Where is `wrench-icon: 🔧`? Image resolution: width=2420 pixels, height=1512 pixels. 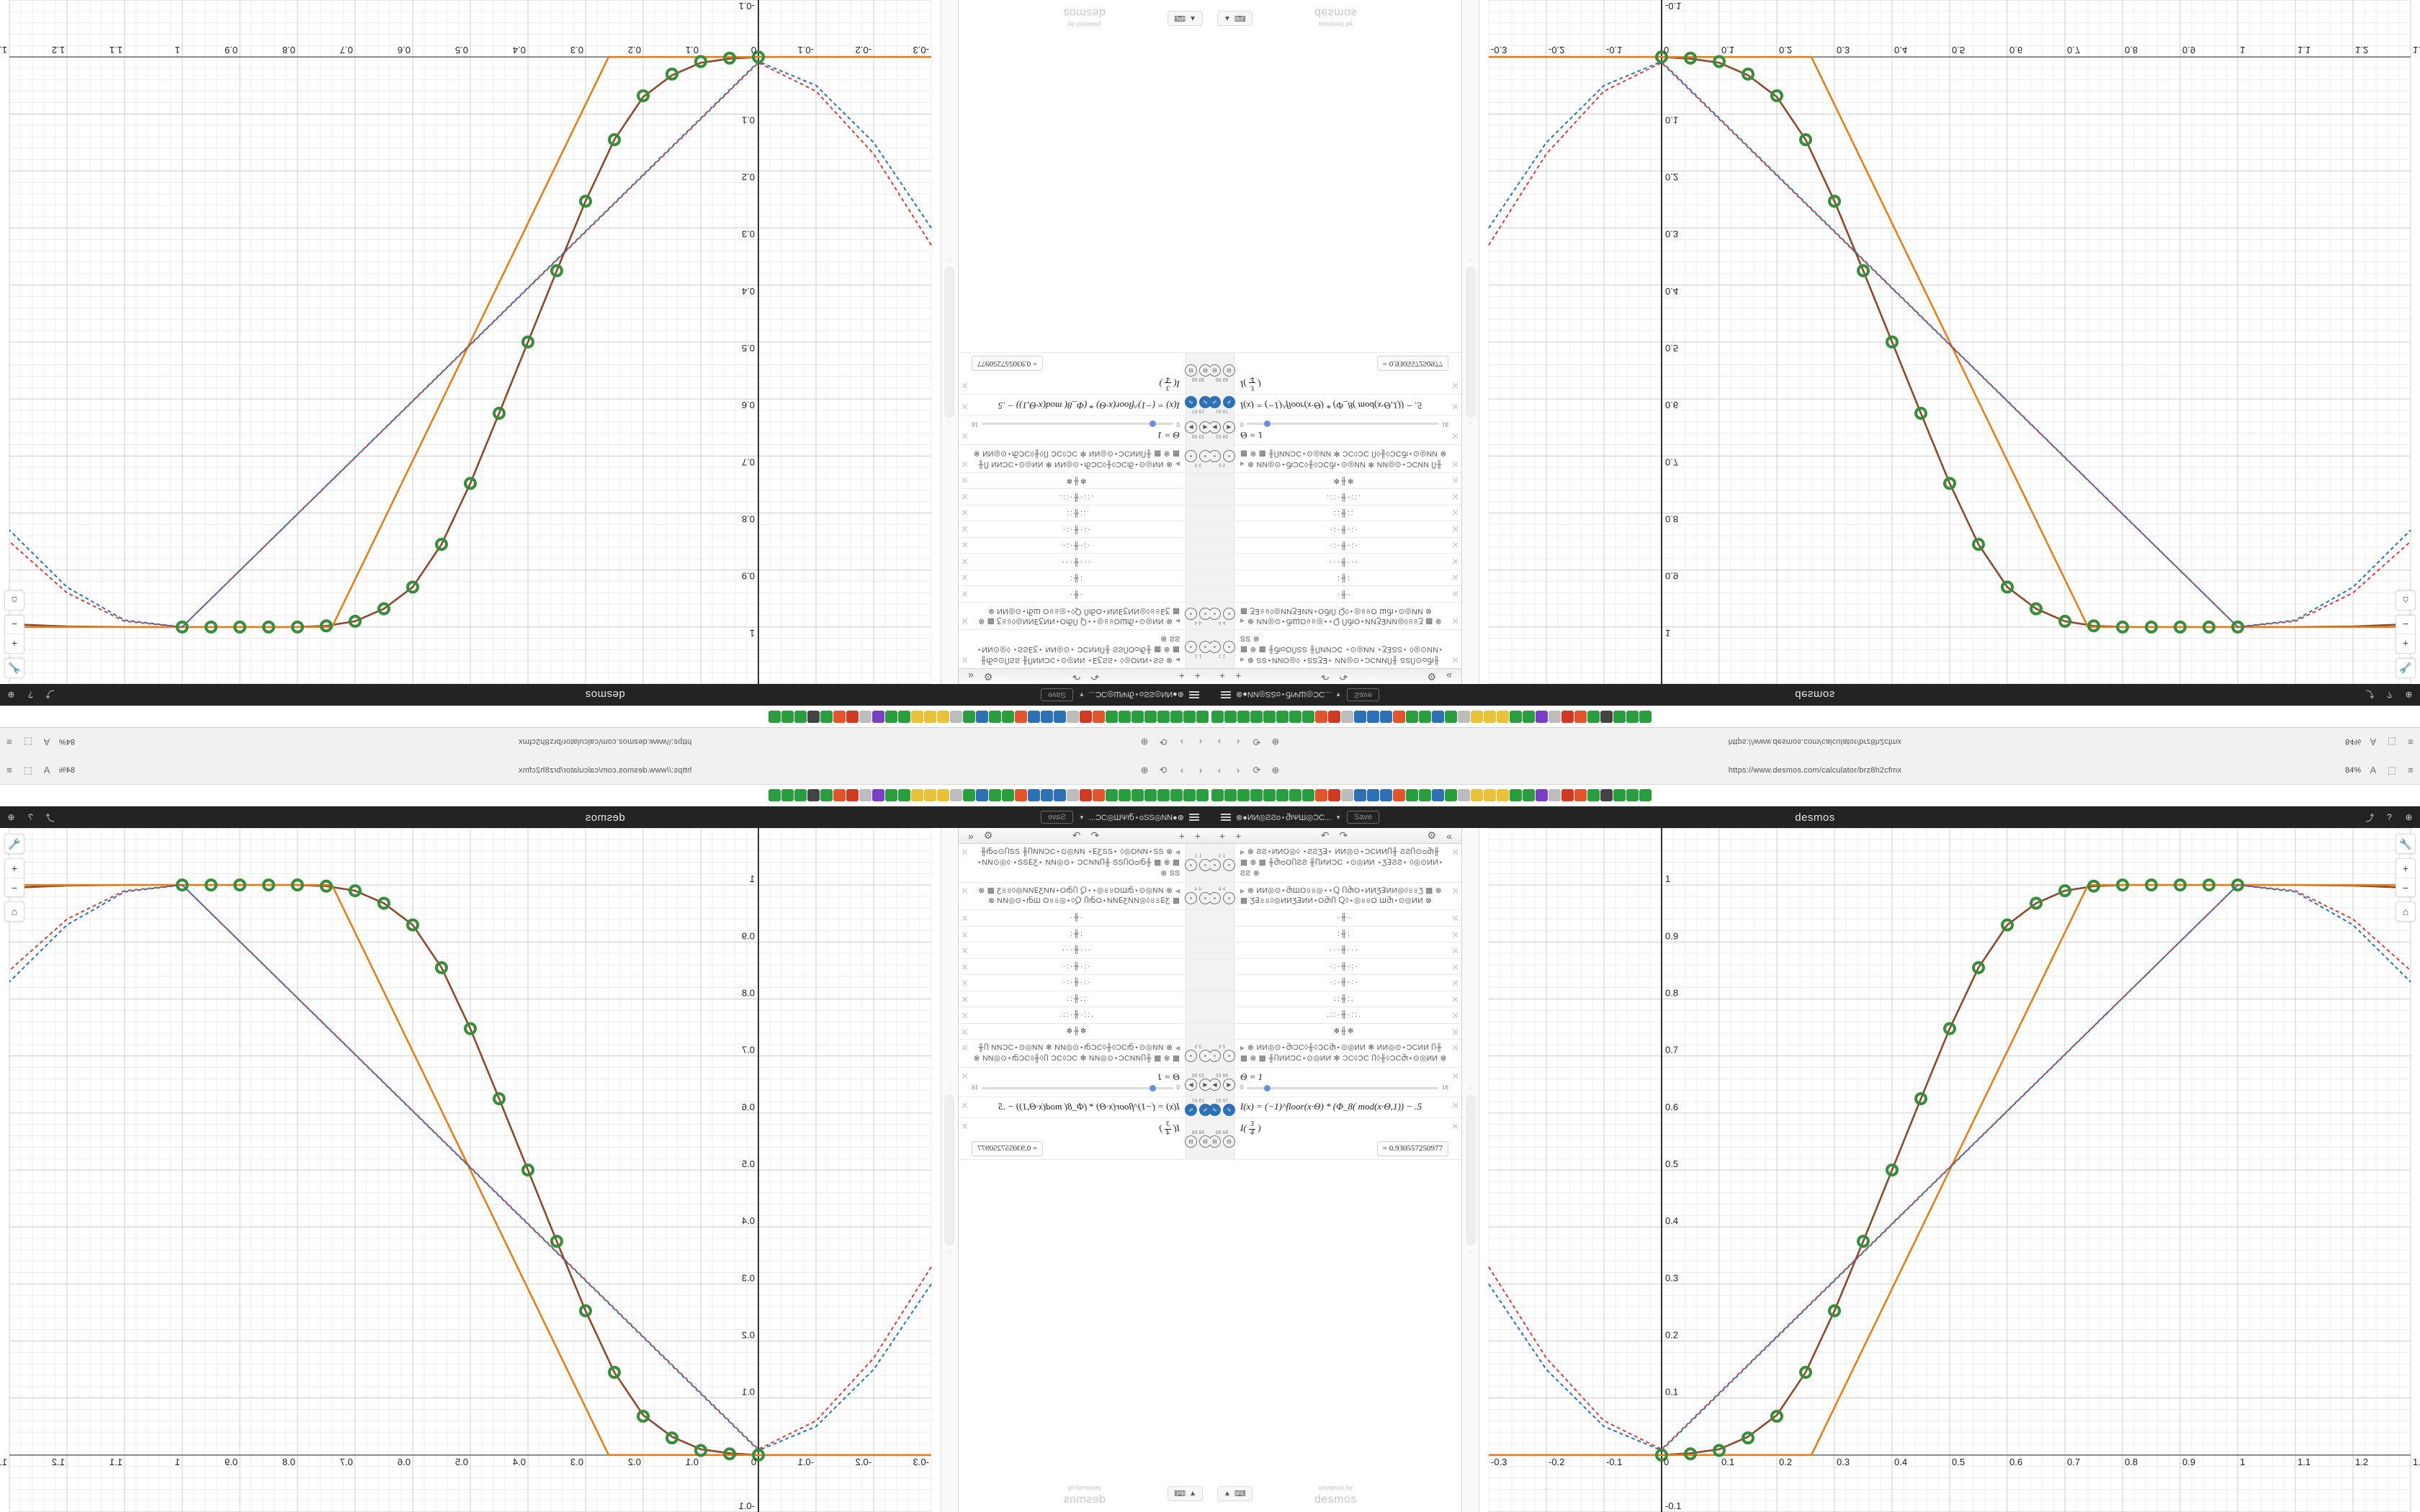 wrench-icon: 🔧 is located at coordinates (2405, 668).